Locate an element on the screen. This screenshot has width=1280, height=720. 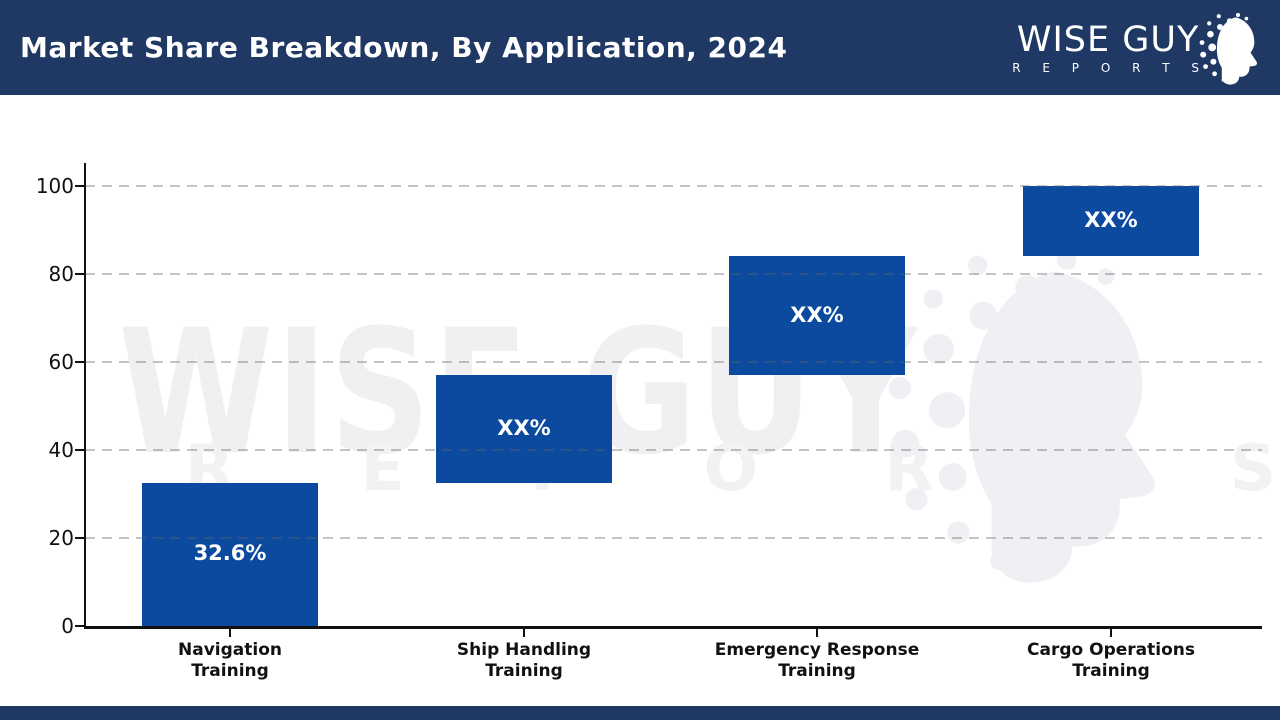
y-tick-label: 0 is located at coordinates (67, 626).